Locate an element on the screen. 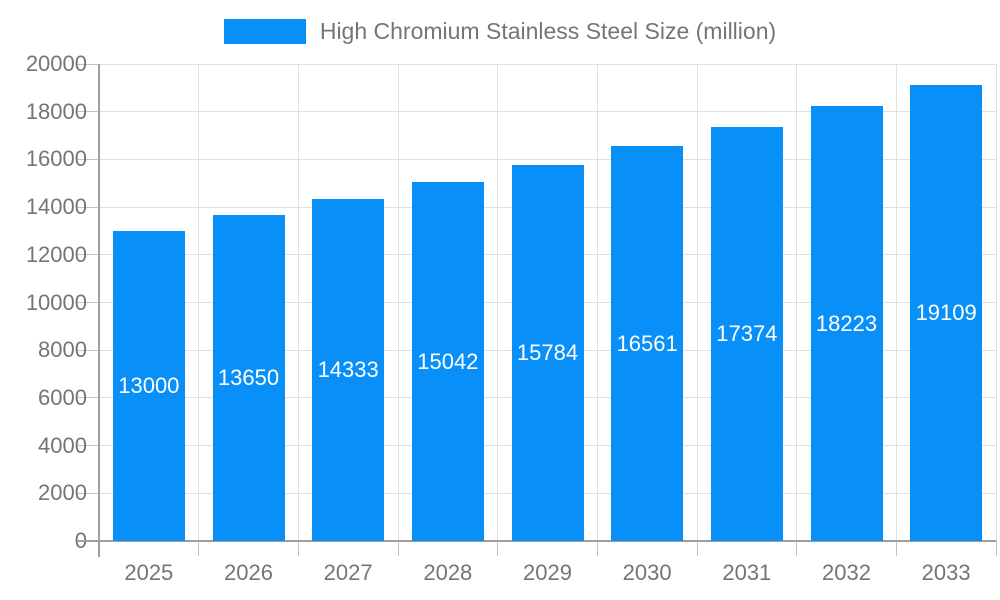 The image size is (1000, 600). x-tick-label: 2029 is located at coordinates (547, 572).